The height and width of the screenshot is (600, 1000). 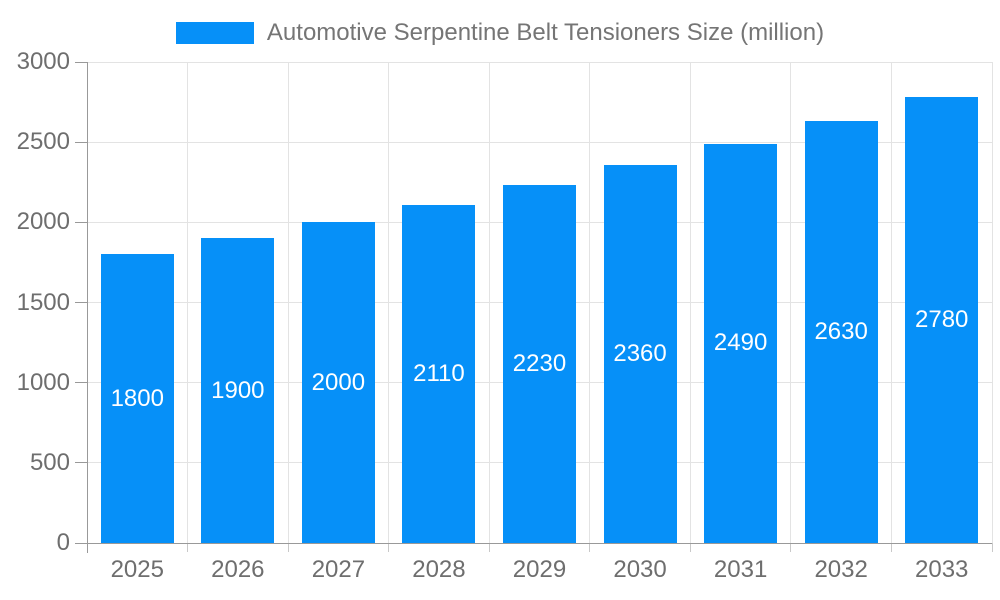 I want to click on bar-value-label: 2360, so click(x=640, y=353).